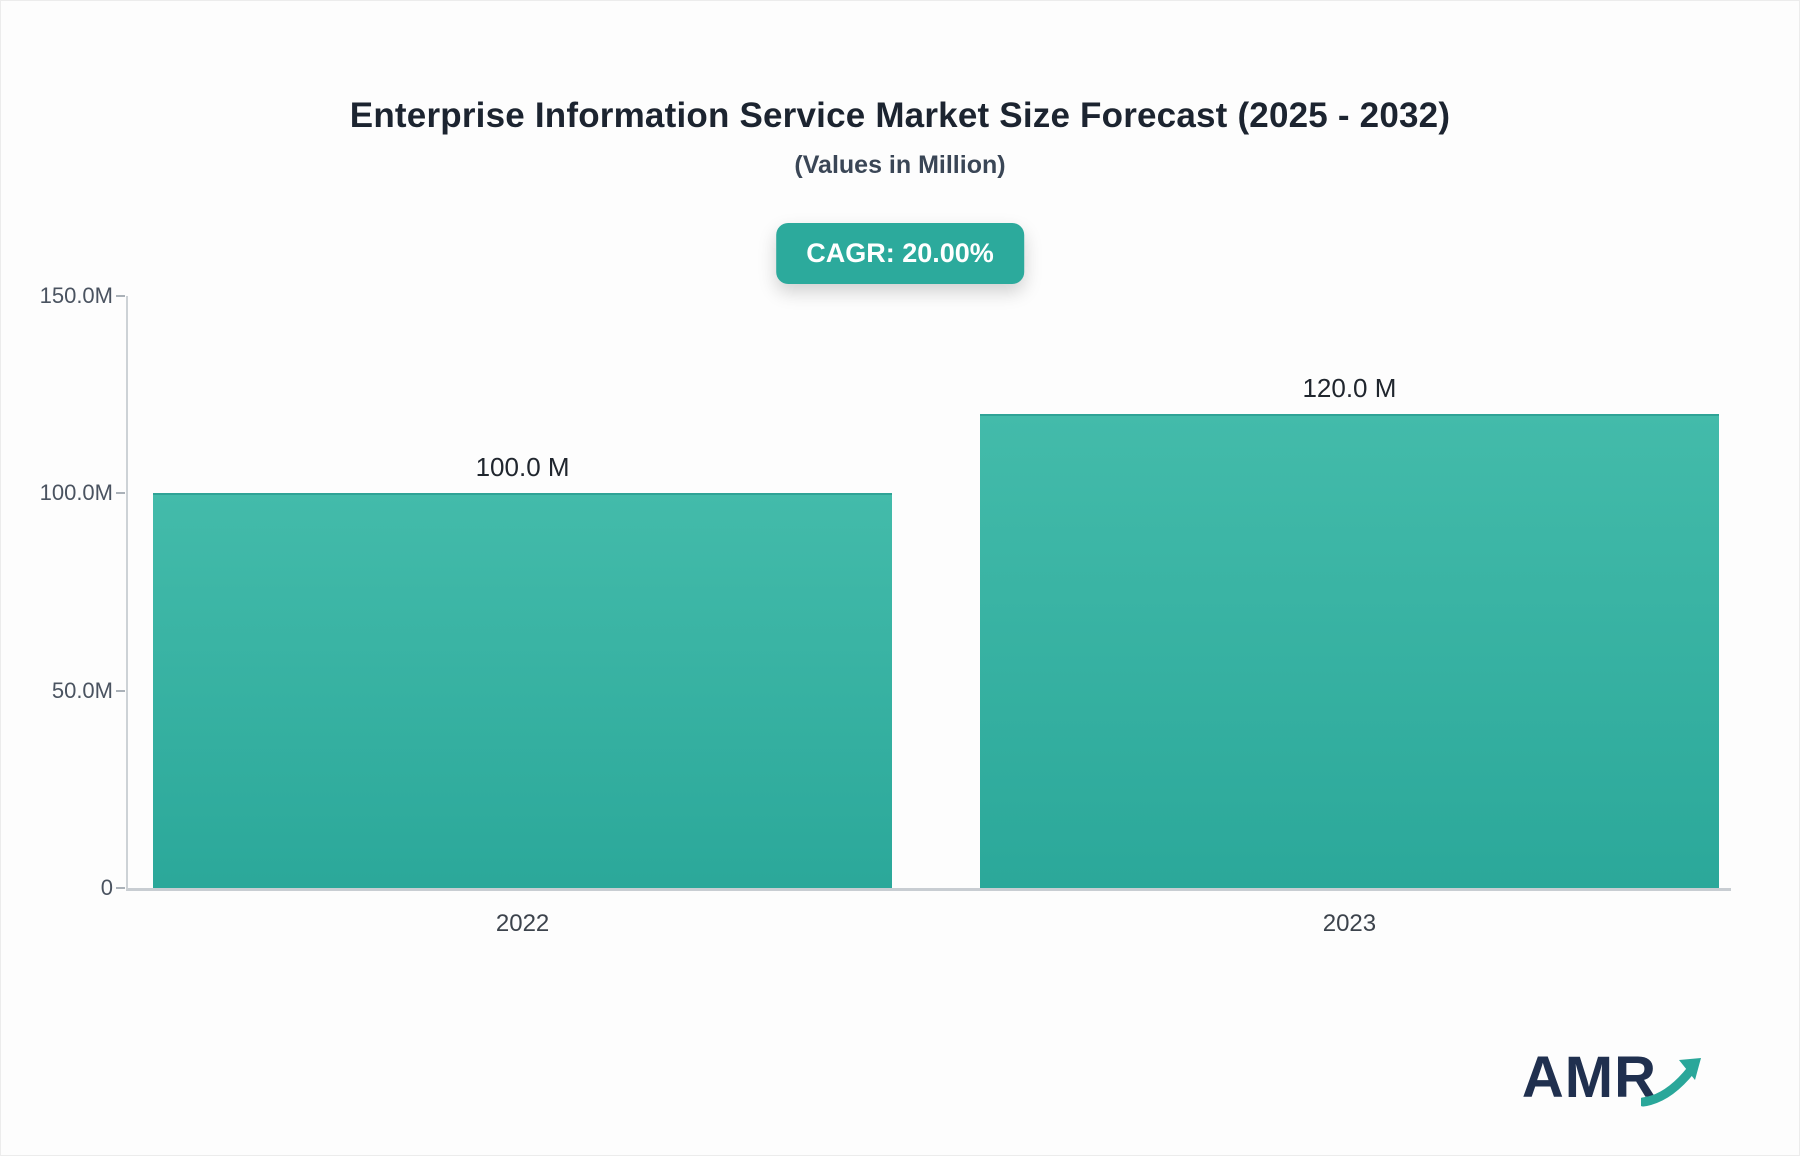  Describe the element at coordinates (82, 690) in the screenshot. I see `y-tick-label: 50.0M` at that location.